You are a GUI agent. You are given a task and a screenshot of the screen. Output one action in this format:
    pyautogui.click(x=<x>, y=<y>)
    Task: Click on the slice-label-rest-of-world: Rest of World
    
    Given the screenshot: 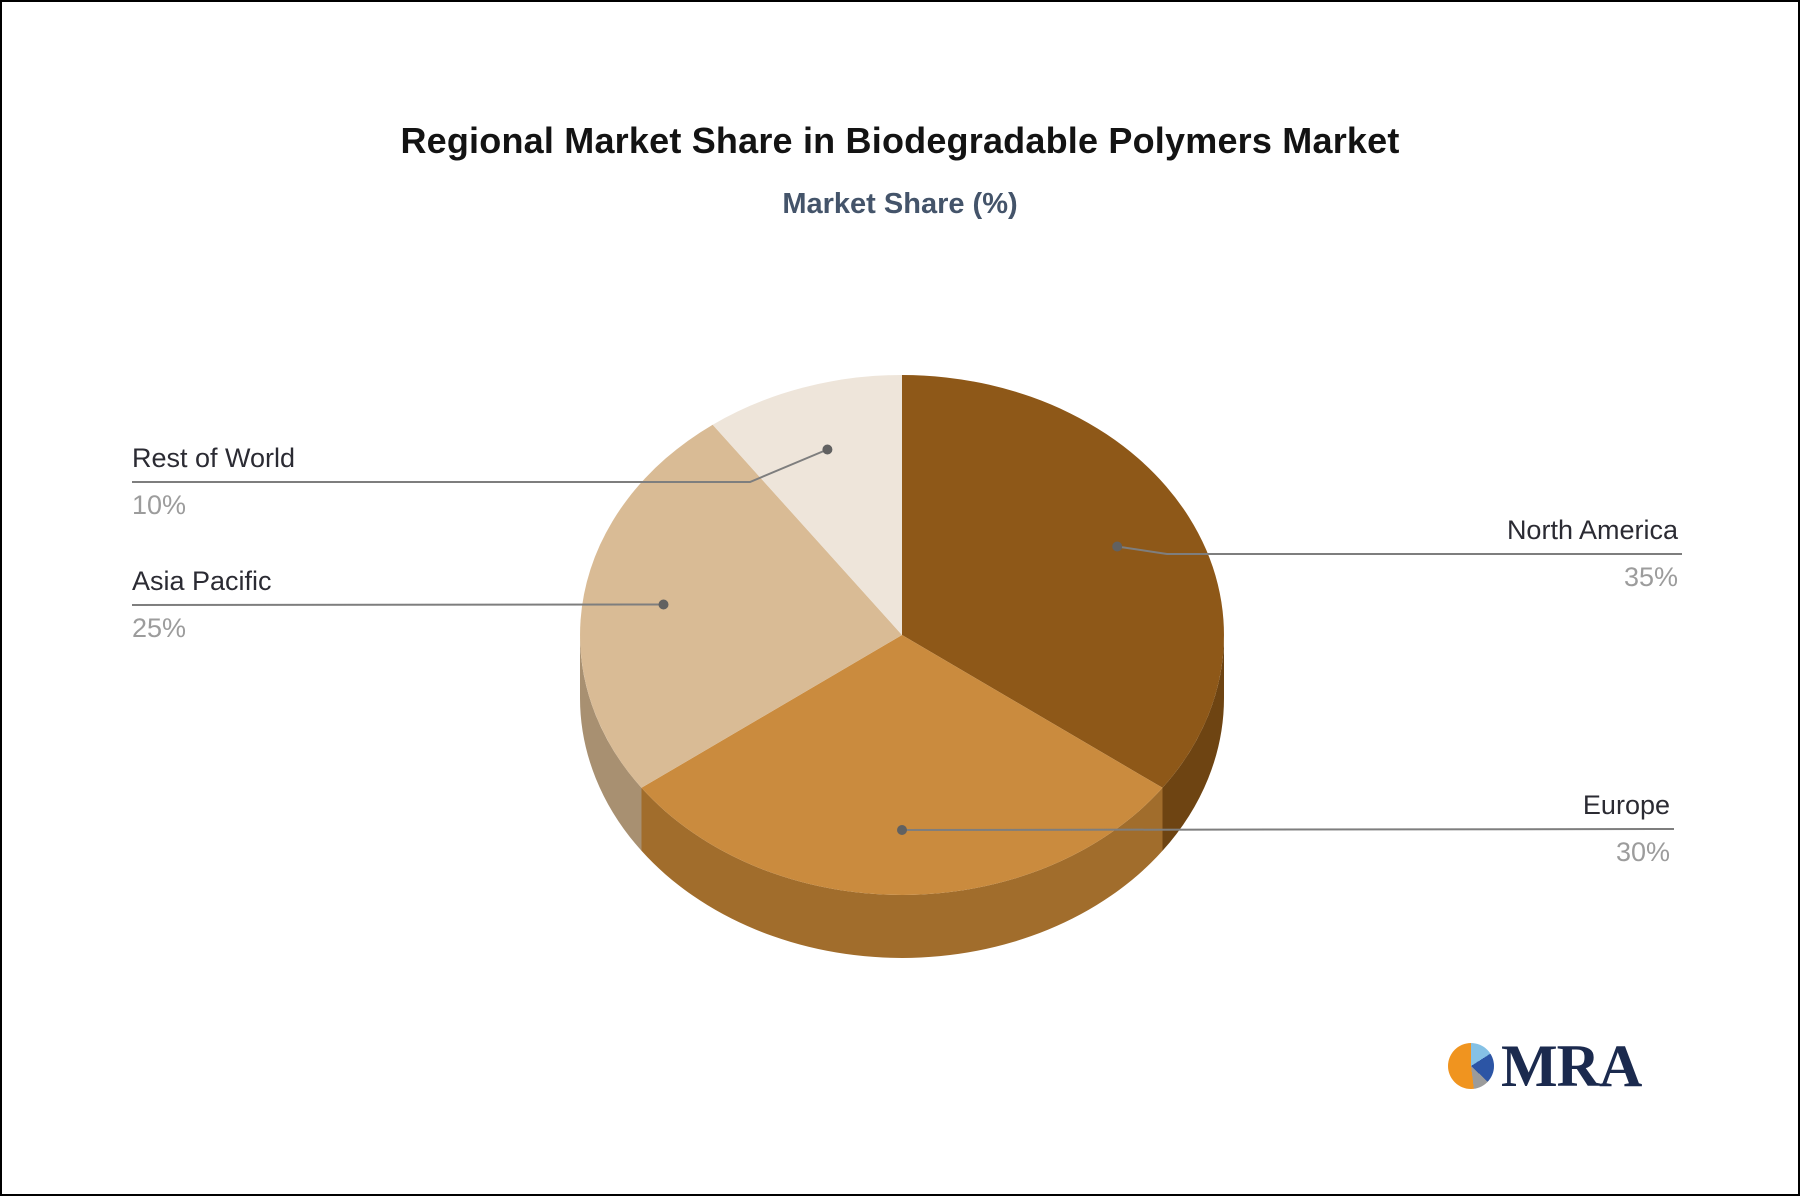 What is the action you would take?
    pyautogui.click(x=214, y=458)
    